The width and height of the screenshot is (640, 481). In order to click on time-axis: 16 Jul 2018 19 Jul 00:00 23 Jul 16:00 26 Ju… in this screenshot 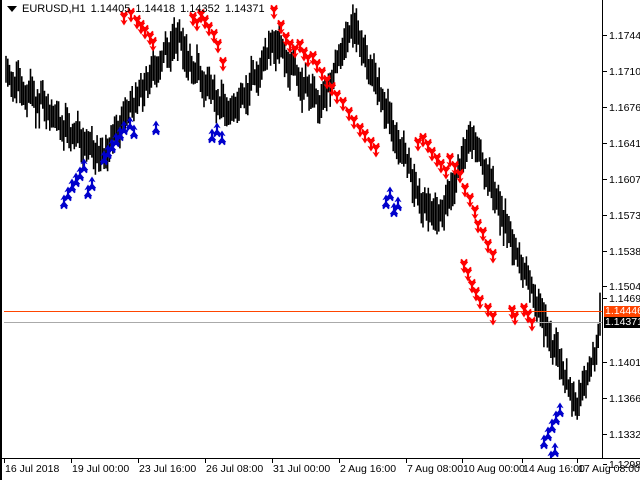, I will do `click(321, 469)`.